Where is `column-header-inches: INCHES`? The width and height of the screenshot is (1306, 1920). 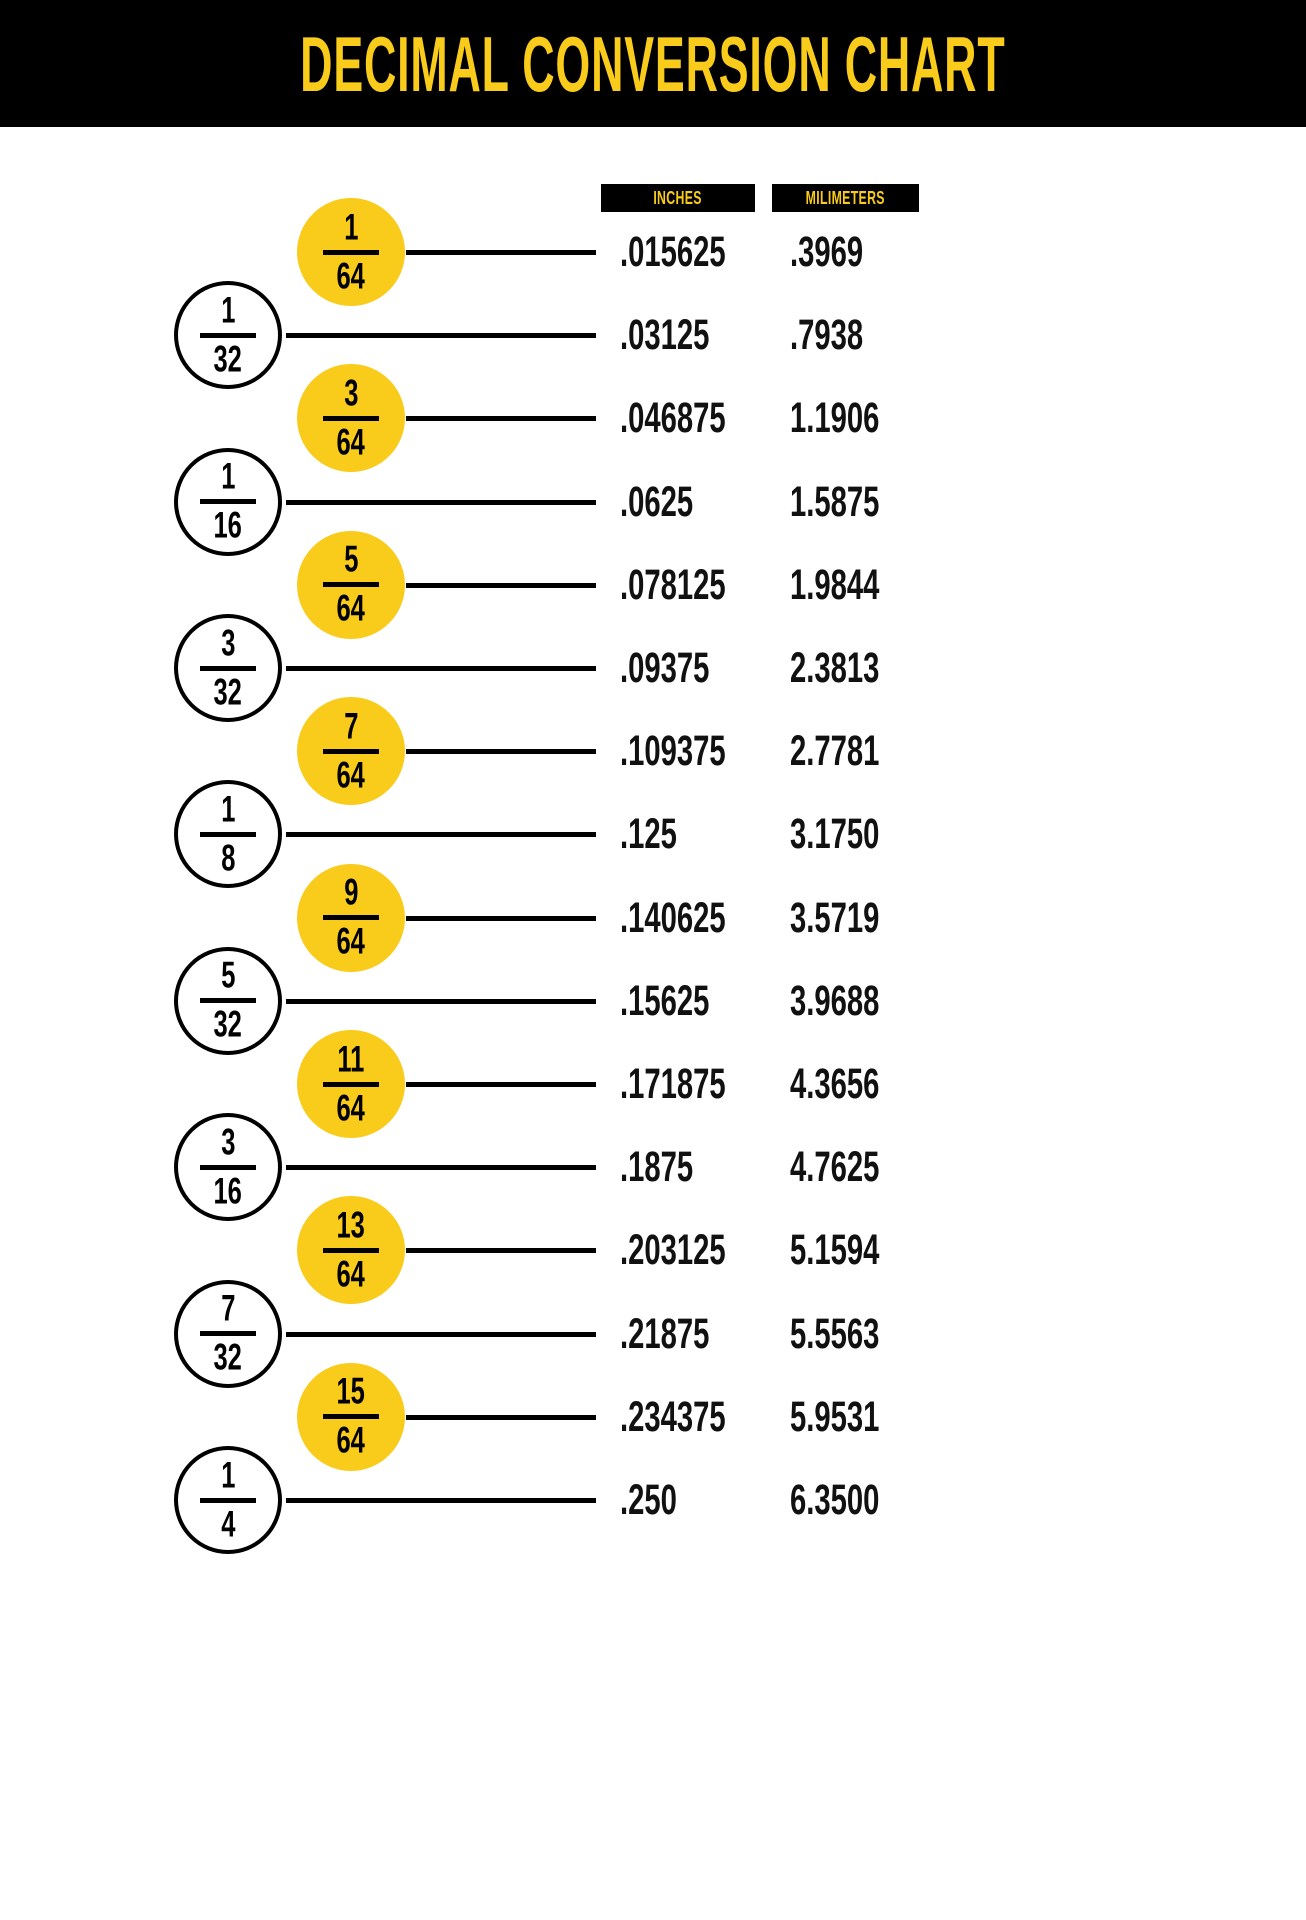 column-header-inches: INCHES is located at coordinates (678, 198).